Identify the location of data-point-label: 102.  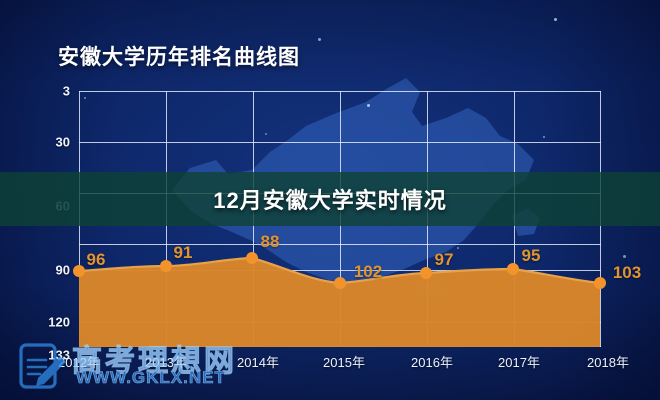
(368, 271).